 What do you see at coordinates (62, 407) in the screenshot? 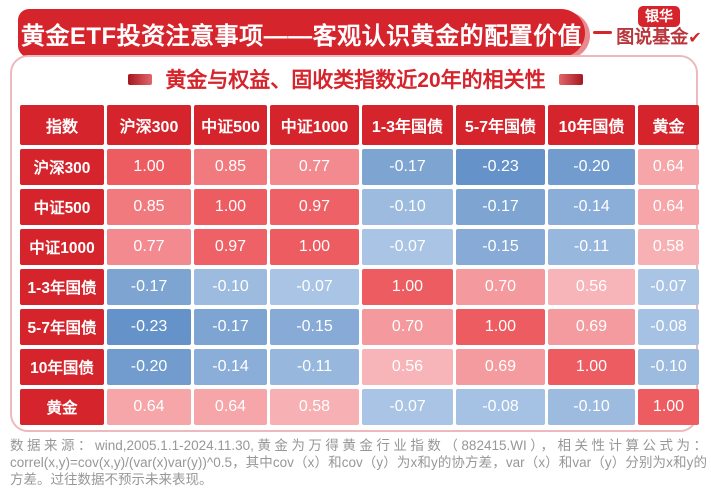
I see `row-label: 黄金` at bounding box center [62, 407].